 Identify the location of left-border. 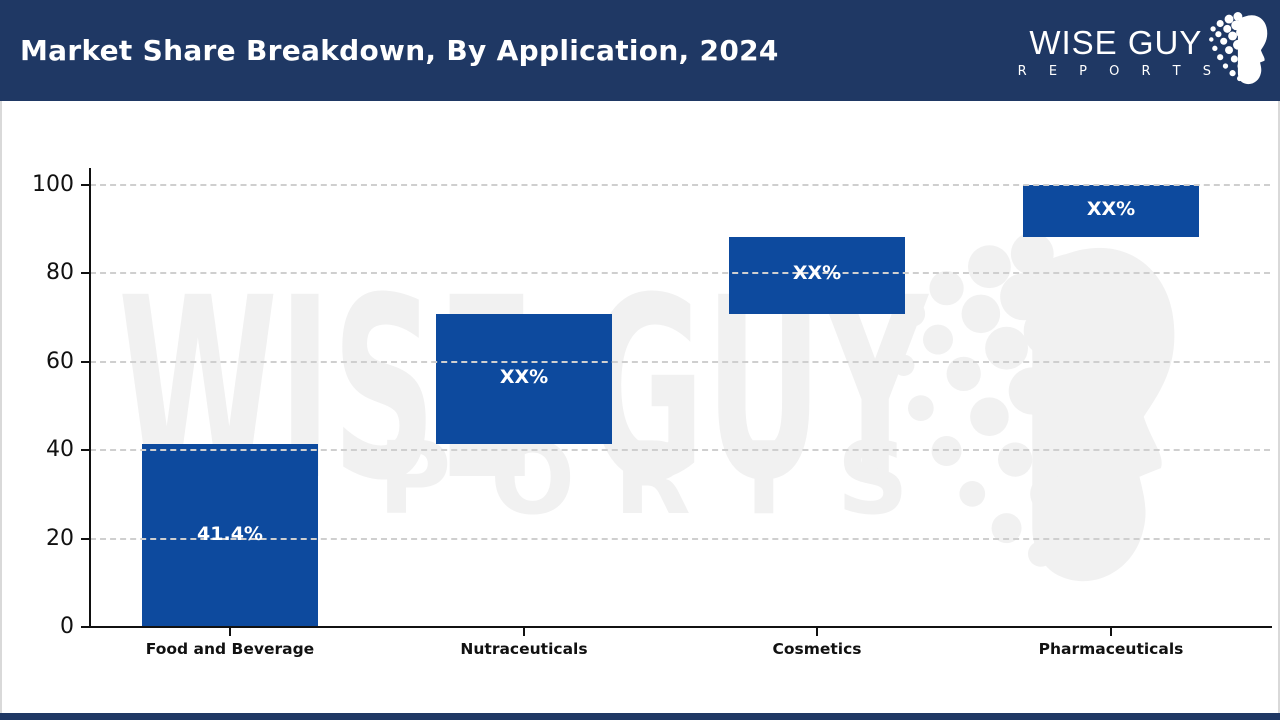
(1, 407).